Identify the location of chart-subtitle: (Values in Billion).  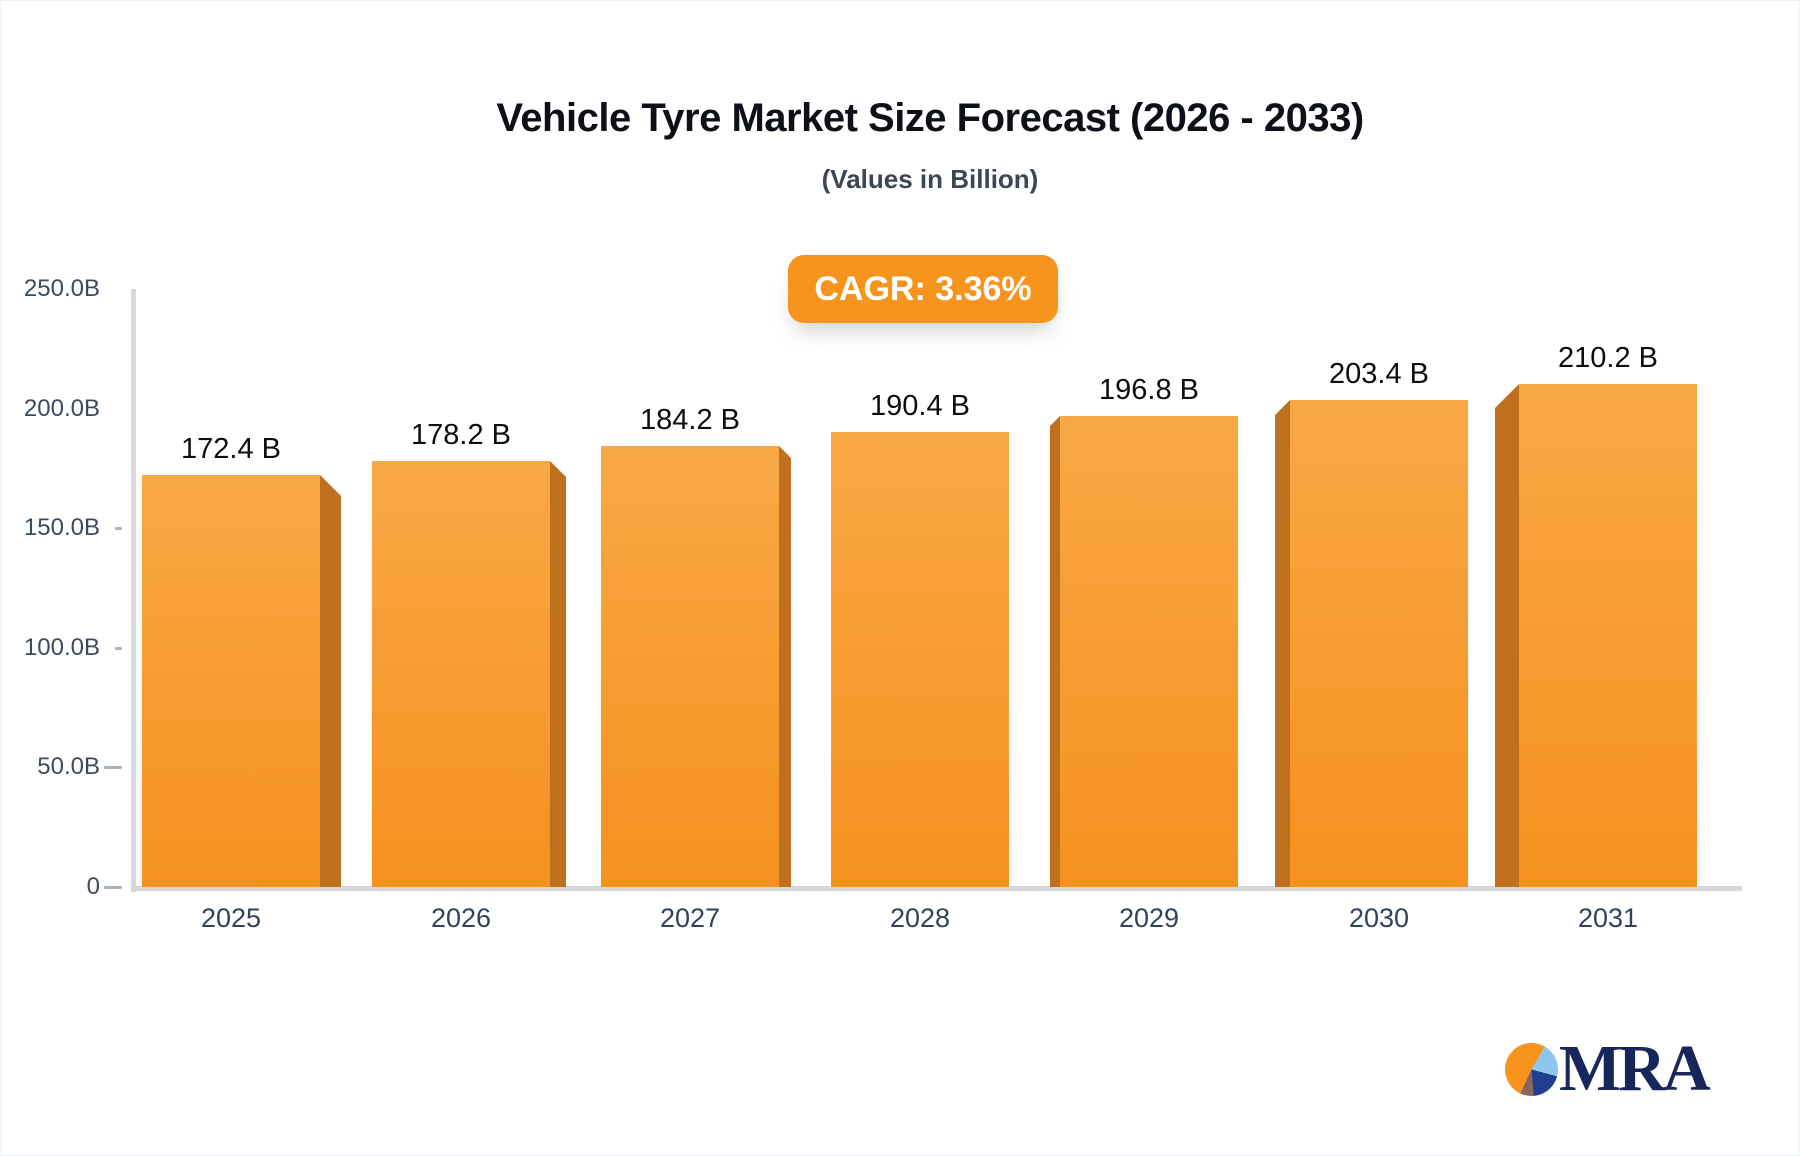
(930, 179).